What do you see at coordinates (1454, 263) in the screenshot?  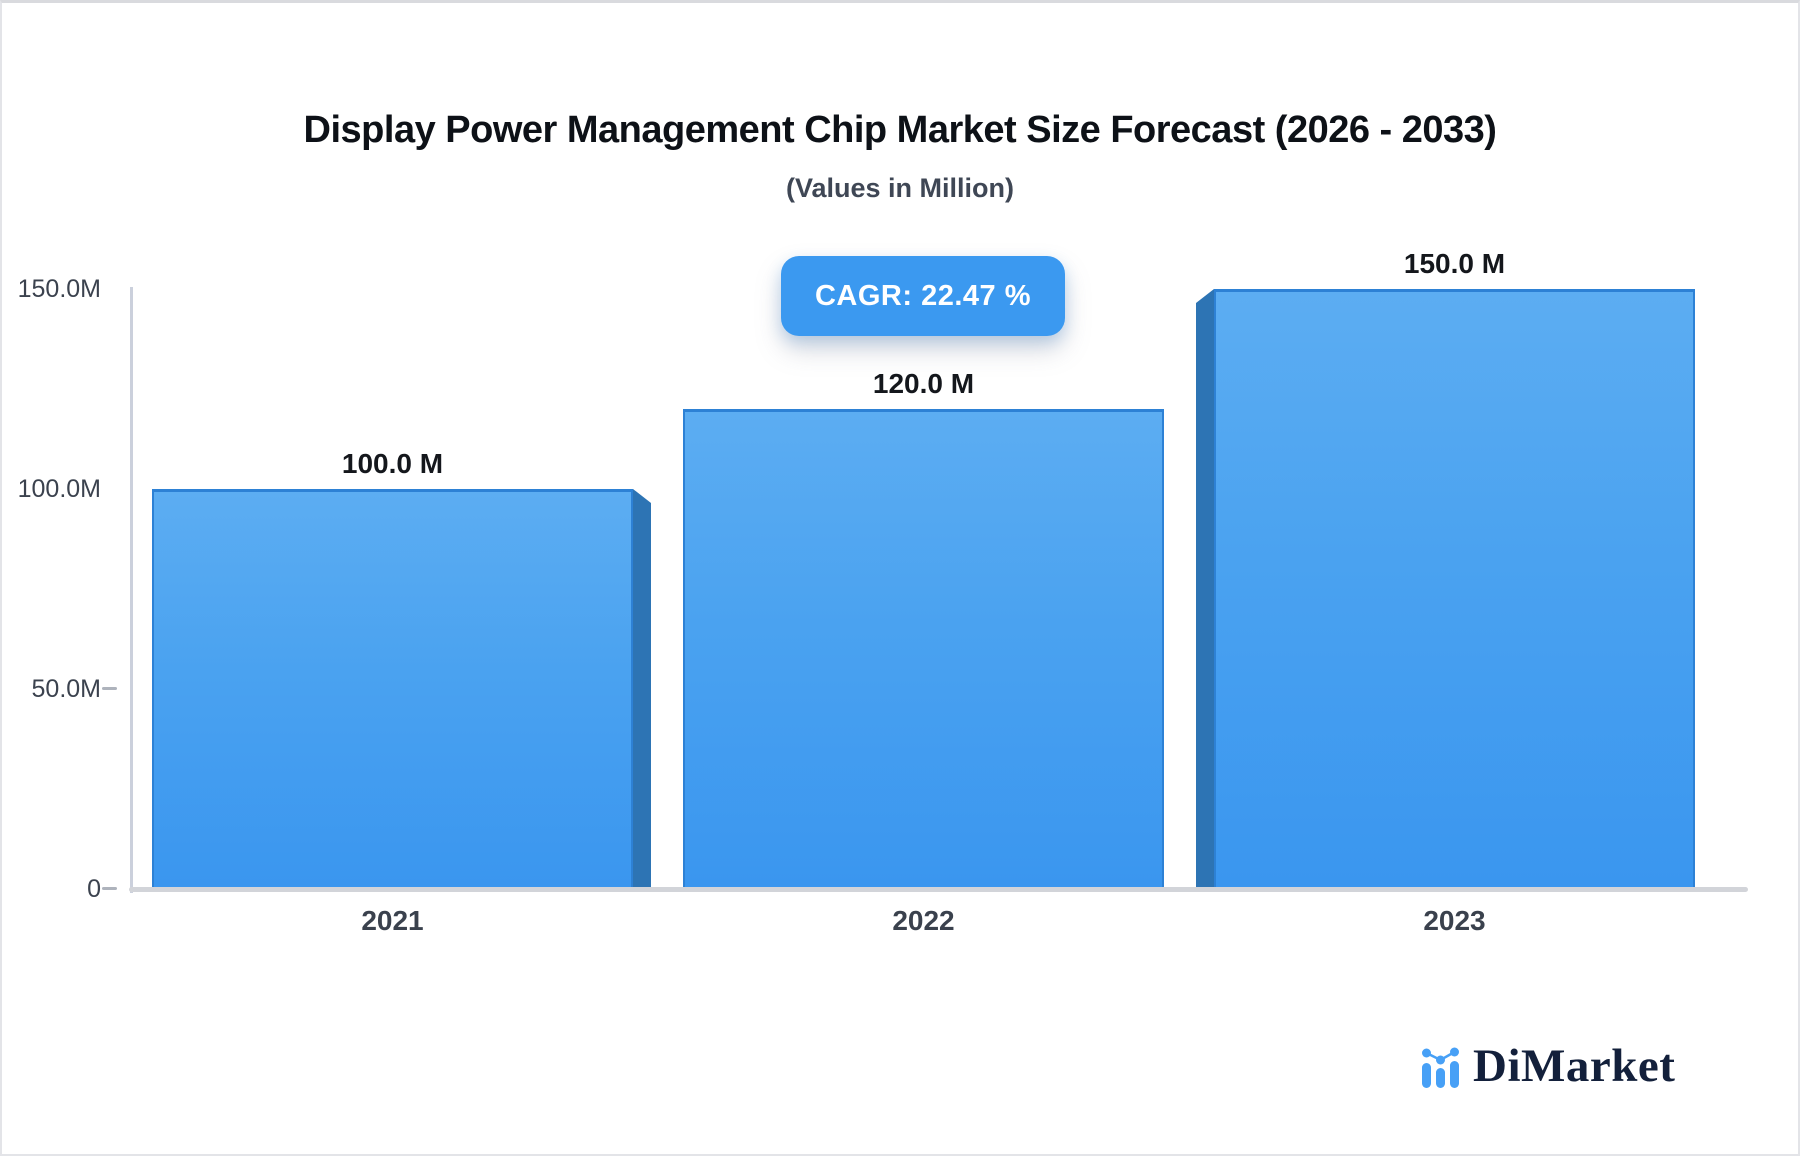 I see `bar-value-label: 150.0 M` at bounding box center [1454, 263].